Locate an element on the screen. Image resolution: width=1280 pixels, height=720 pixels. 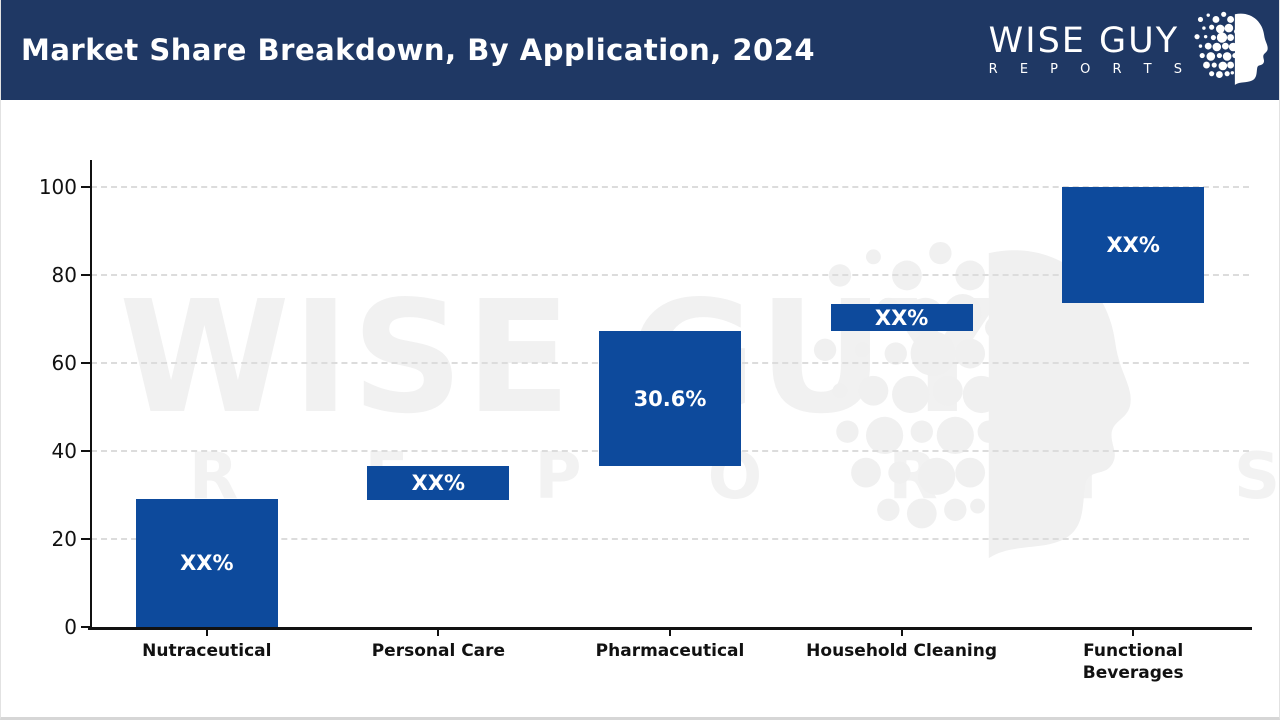
y-tick-label: 60 is located at coordinates (64, 363).